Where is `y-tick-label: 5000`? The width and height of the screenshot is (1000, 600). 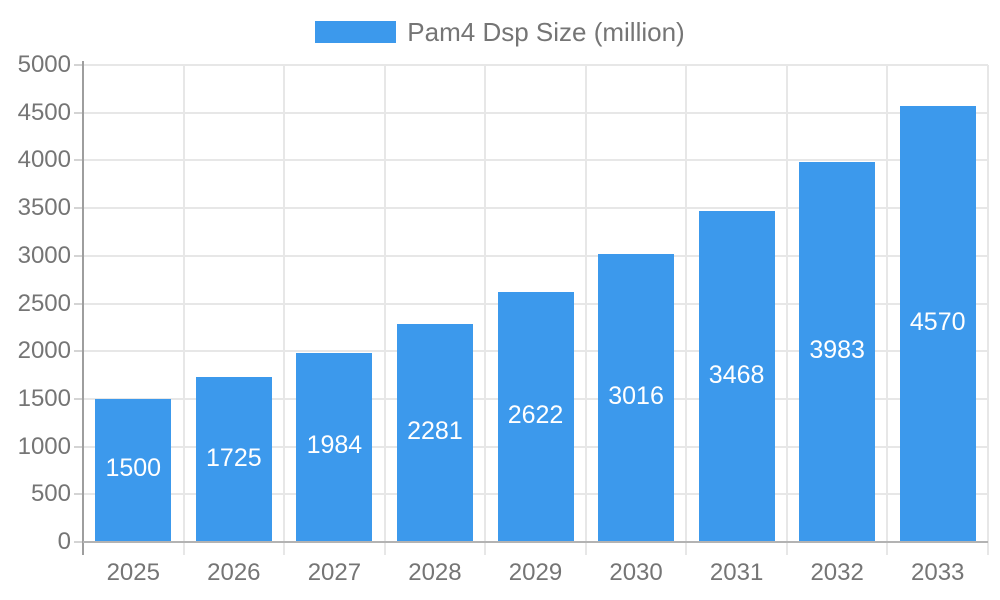
y-tick-label: 5000 is located at coordinates (44, 64).